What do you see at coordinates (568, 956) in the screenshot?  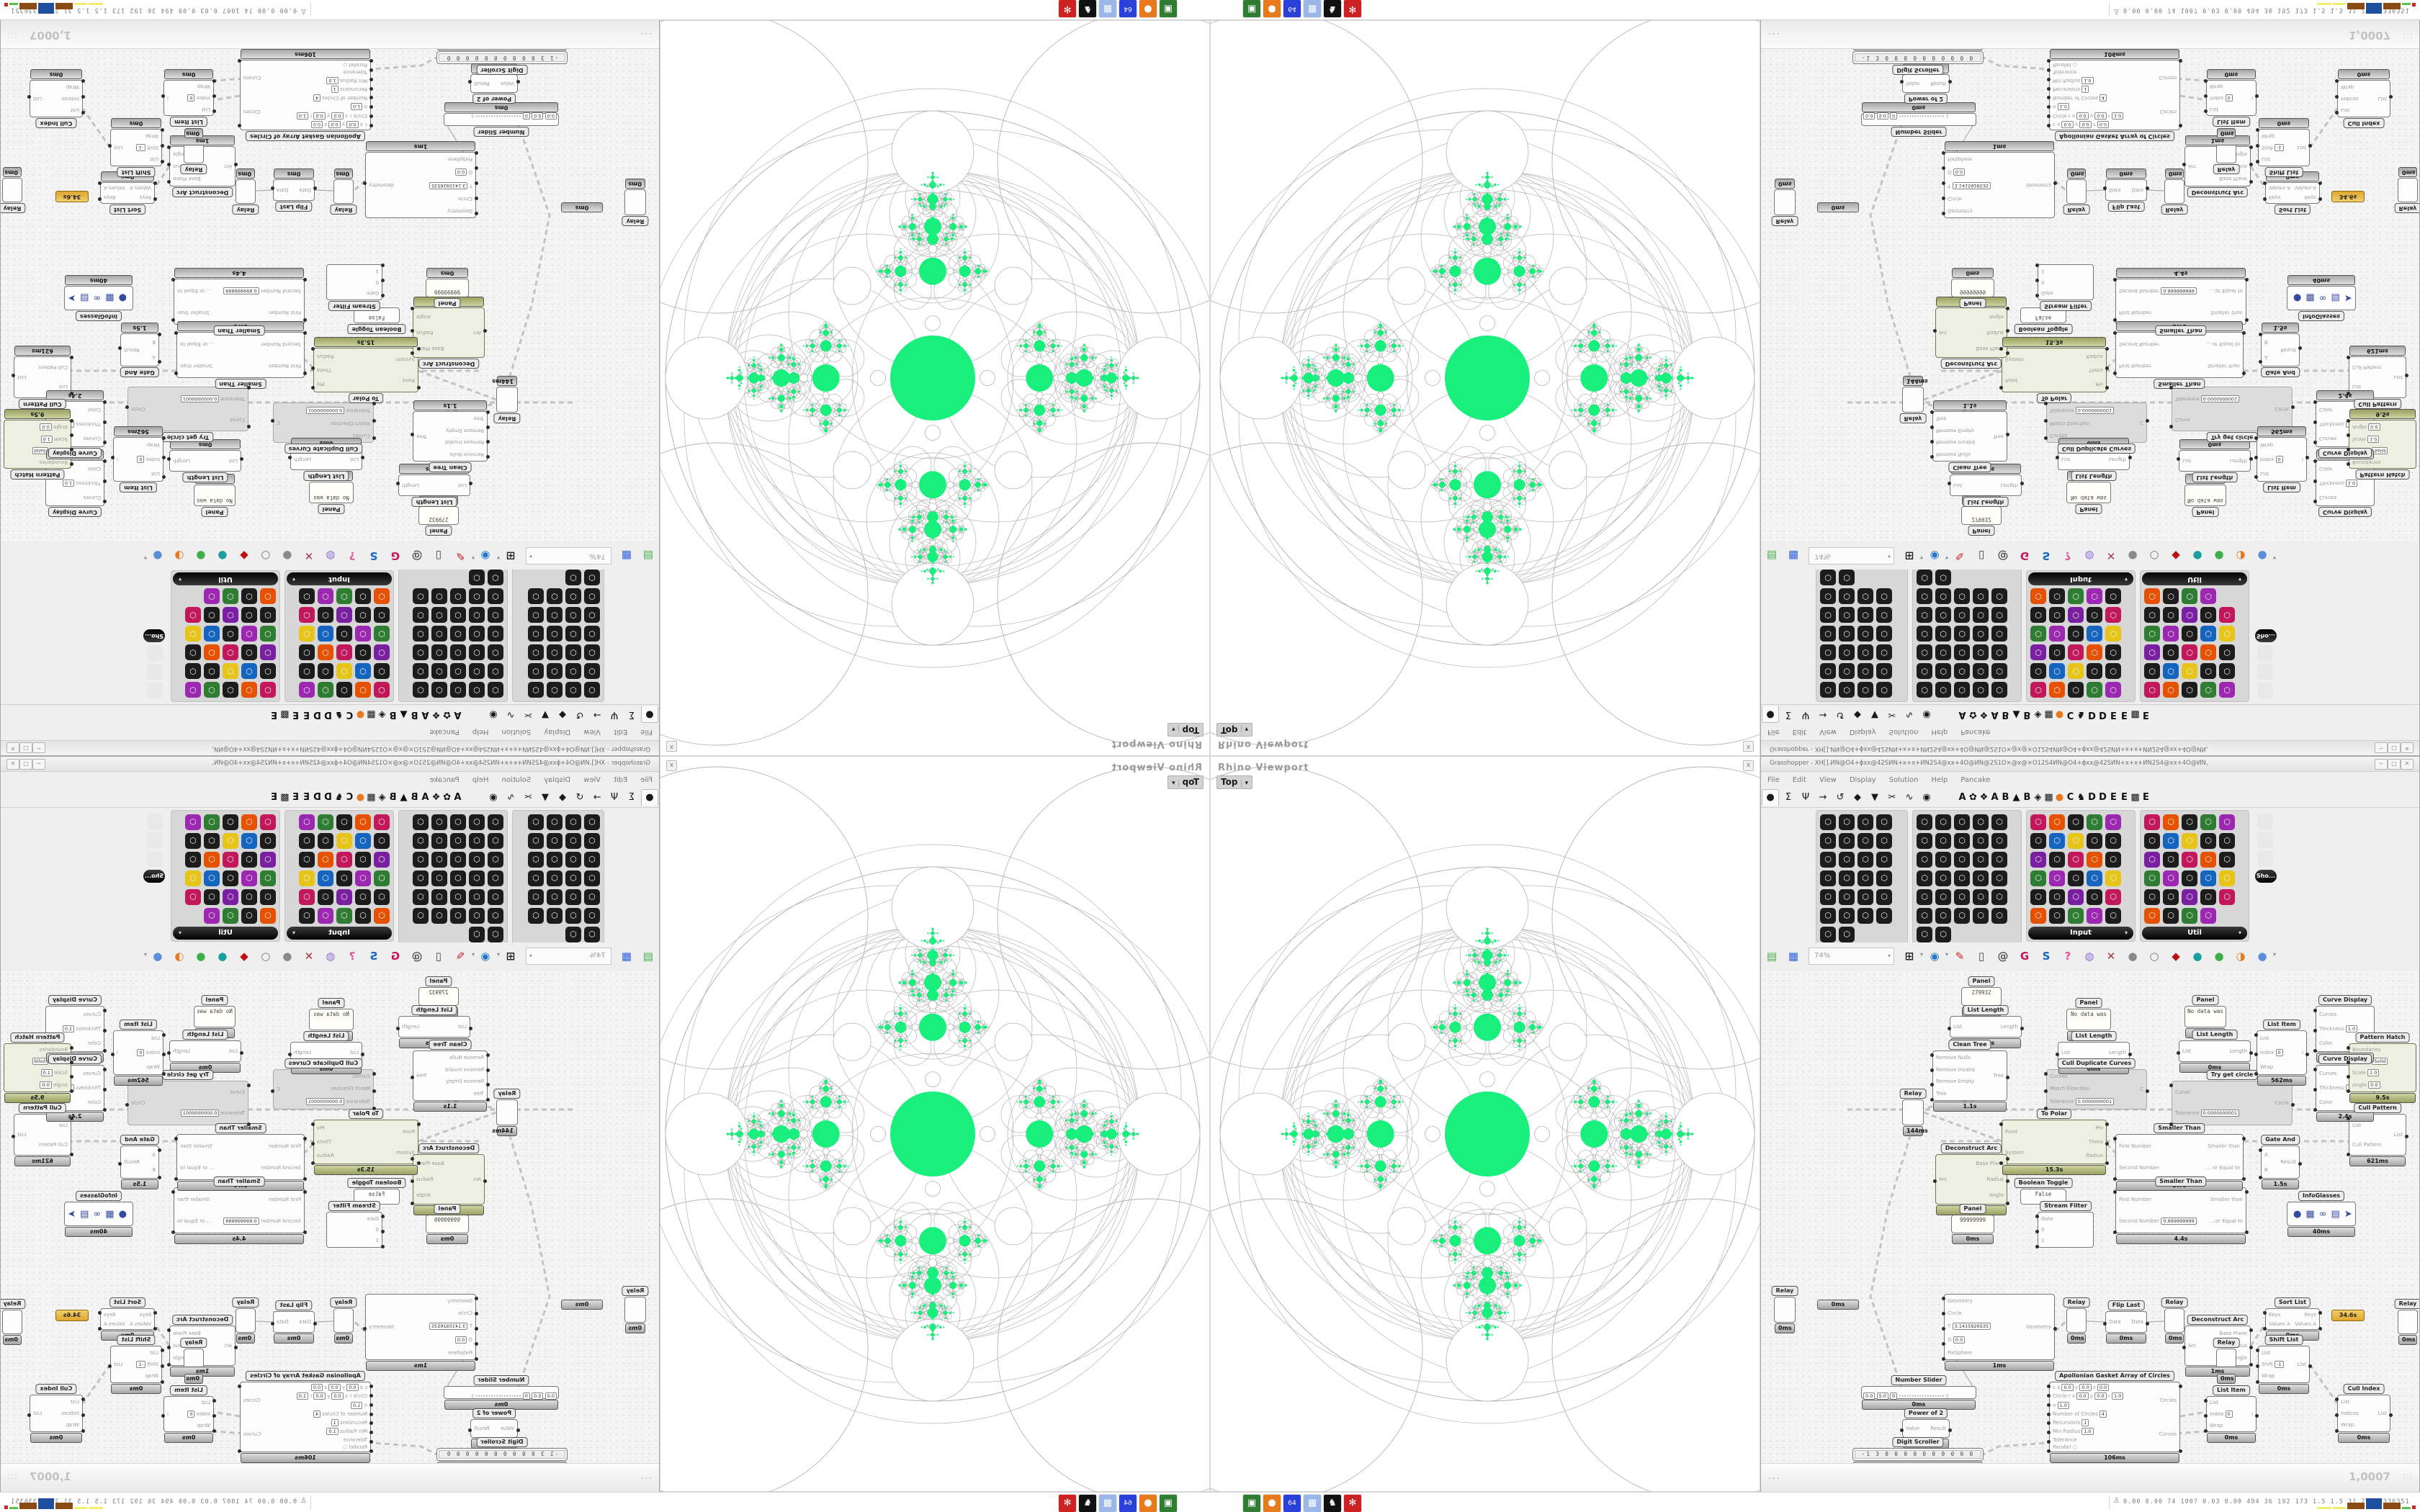 I see `zoom-percent-dropdown: 74% ▾` at bounding box center [568, 956].